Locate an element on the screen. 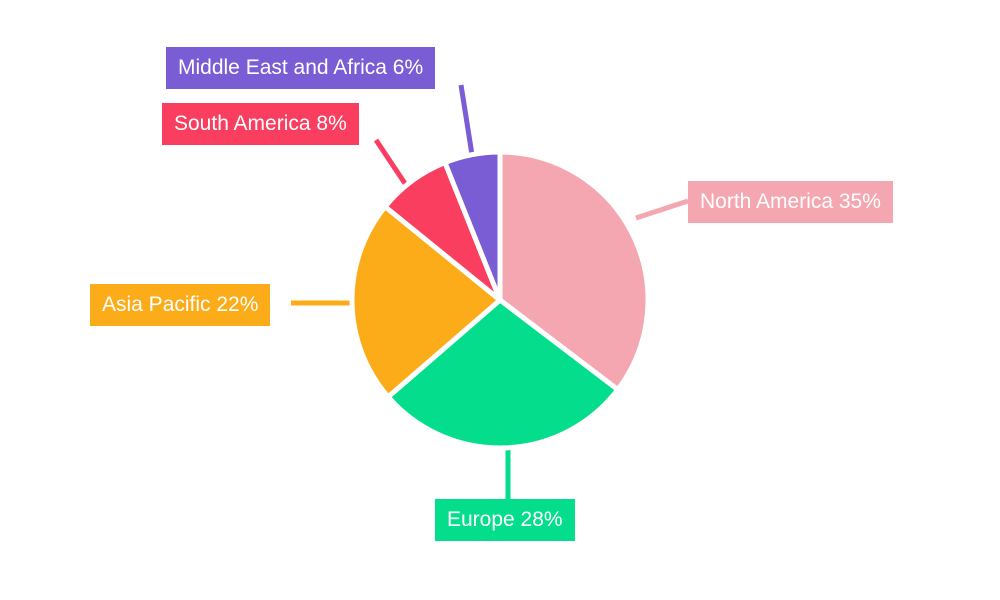 This screenshot has height=600, width=1000. pie-slice-europe is located at coordinates (503, 374).